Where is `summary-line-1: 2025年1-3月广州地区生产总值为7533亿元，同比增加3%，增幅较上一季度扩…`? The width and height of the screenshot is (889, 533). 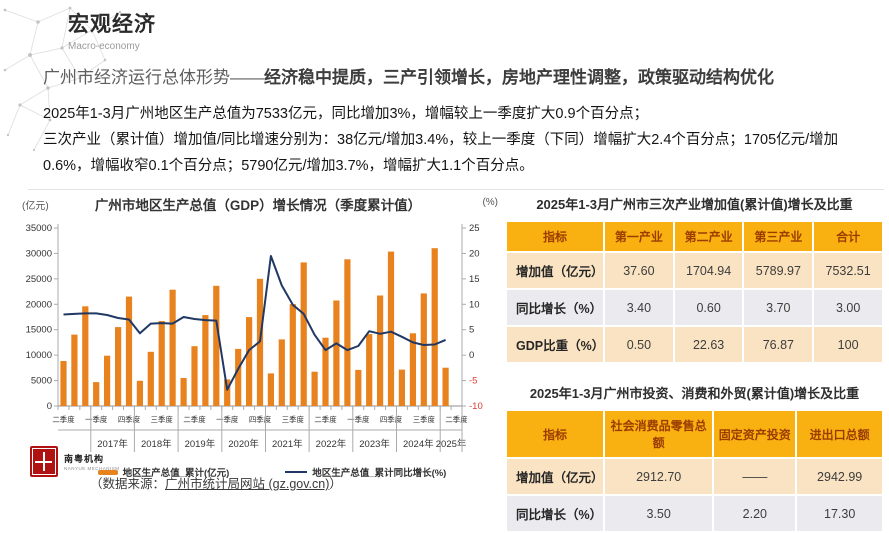
summary-line-1: 2025年1-3月广州地区生产总值为7533亿元，同比增加3%，增幅较上一季度扩… is located at coordinates (346, 114).